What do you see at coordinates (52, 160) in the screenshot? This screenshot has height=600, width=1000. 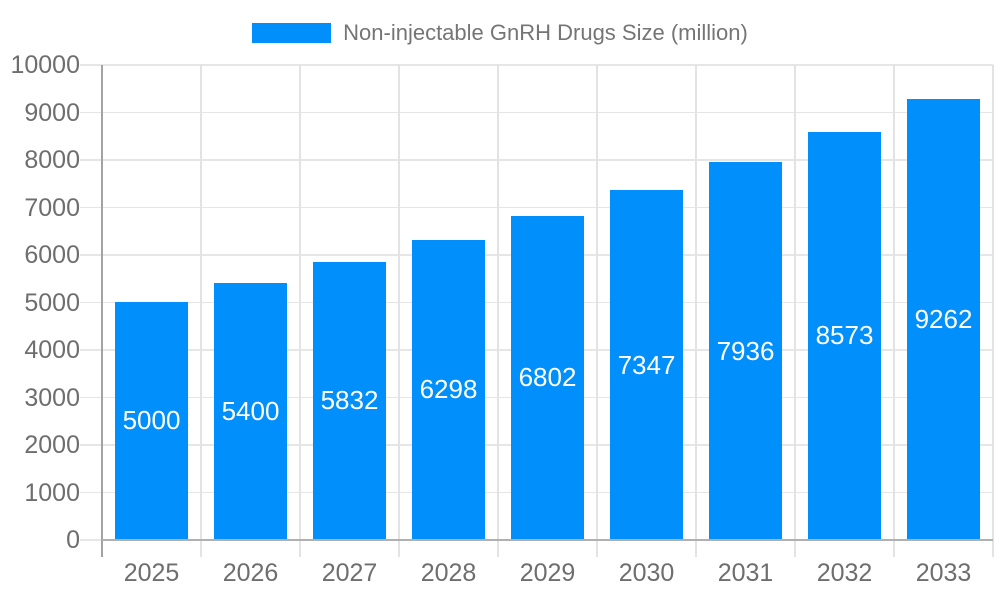 I see `y-tick-label: 8000` at bounding box center [52, 160].